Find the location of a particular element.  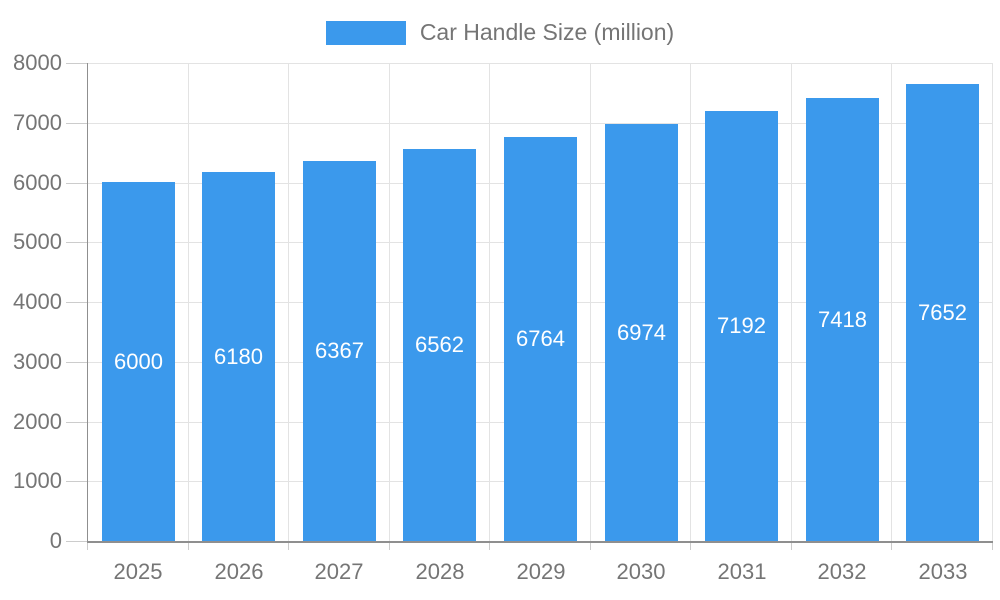

legend-item: Car Handle Size (million) is located at coordinates (500, 32).